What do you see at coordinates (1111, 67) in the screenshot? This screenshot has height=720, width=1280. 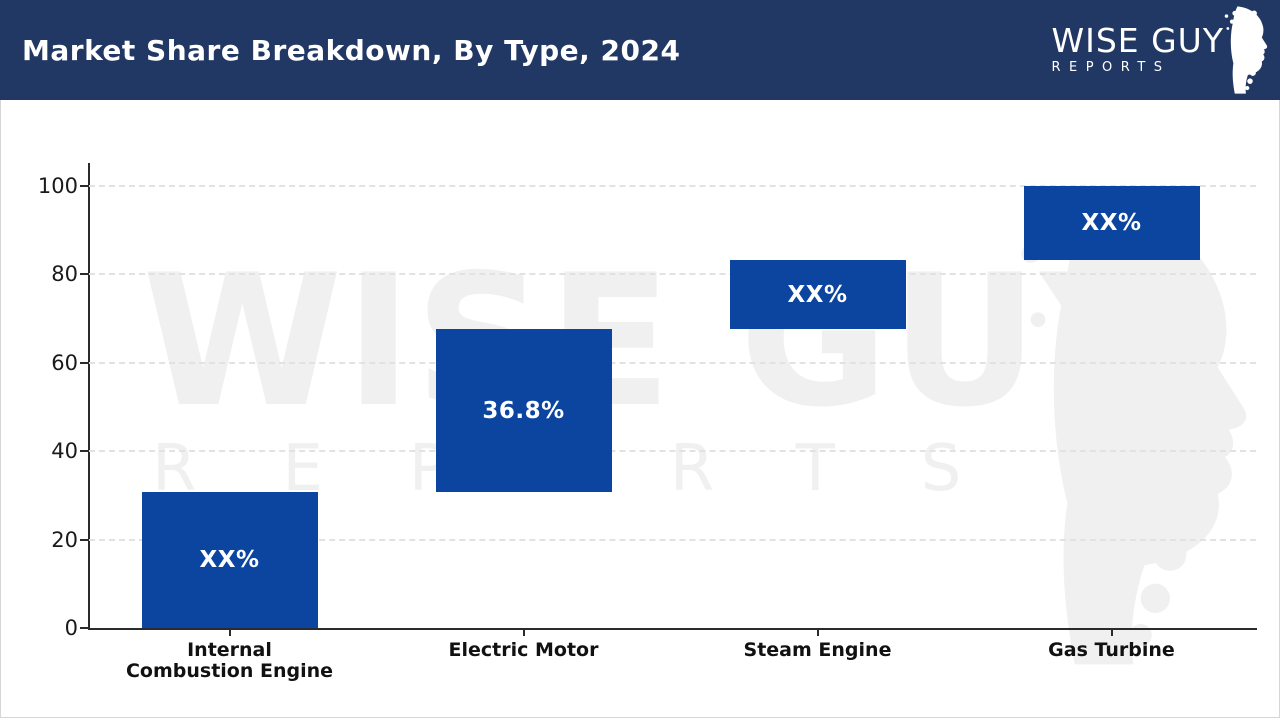 I see `logo-sub: REPORTS` at bounding box center [1111, 67].